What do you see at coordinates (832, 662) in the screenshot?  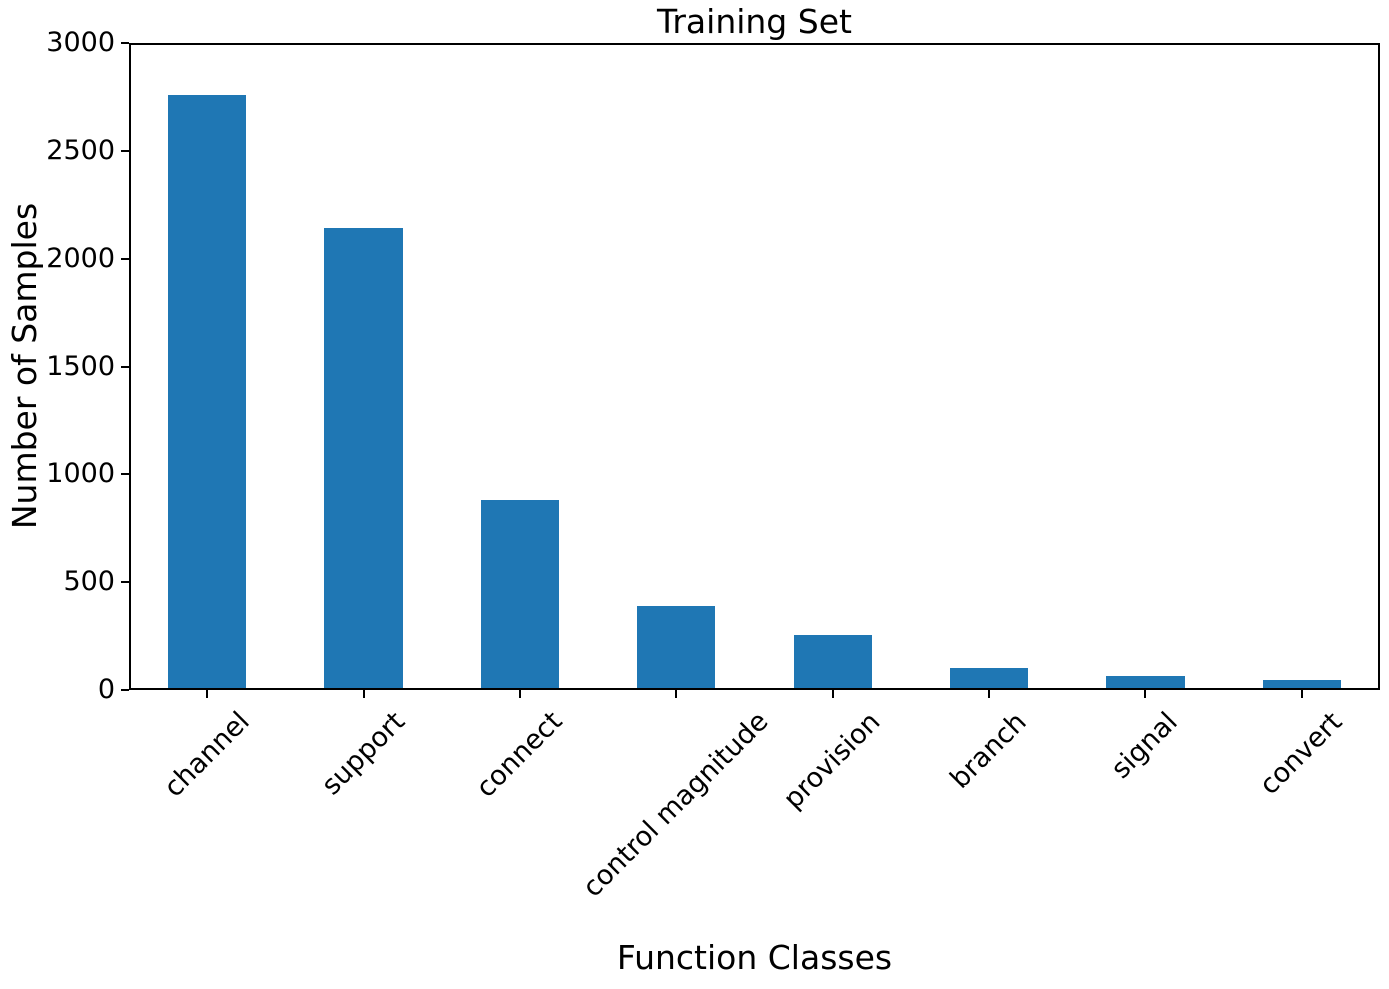 I see `bar-provision` at bounding box center [832, 662].